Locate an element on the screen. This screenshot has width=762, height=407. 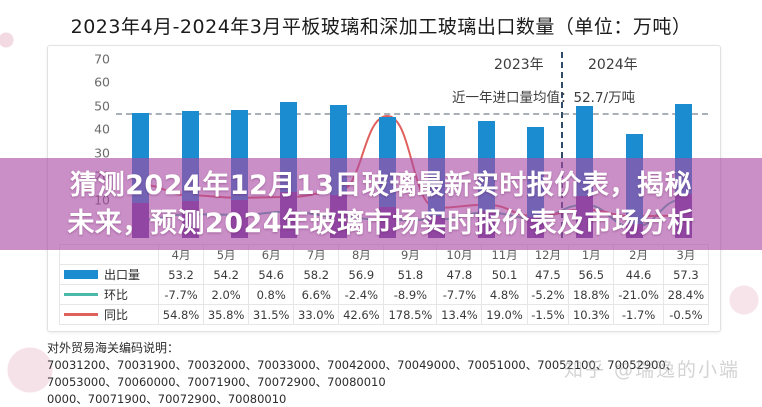
table-cell: 178.5% is located at coordinates (410, 314).